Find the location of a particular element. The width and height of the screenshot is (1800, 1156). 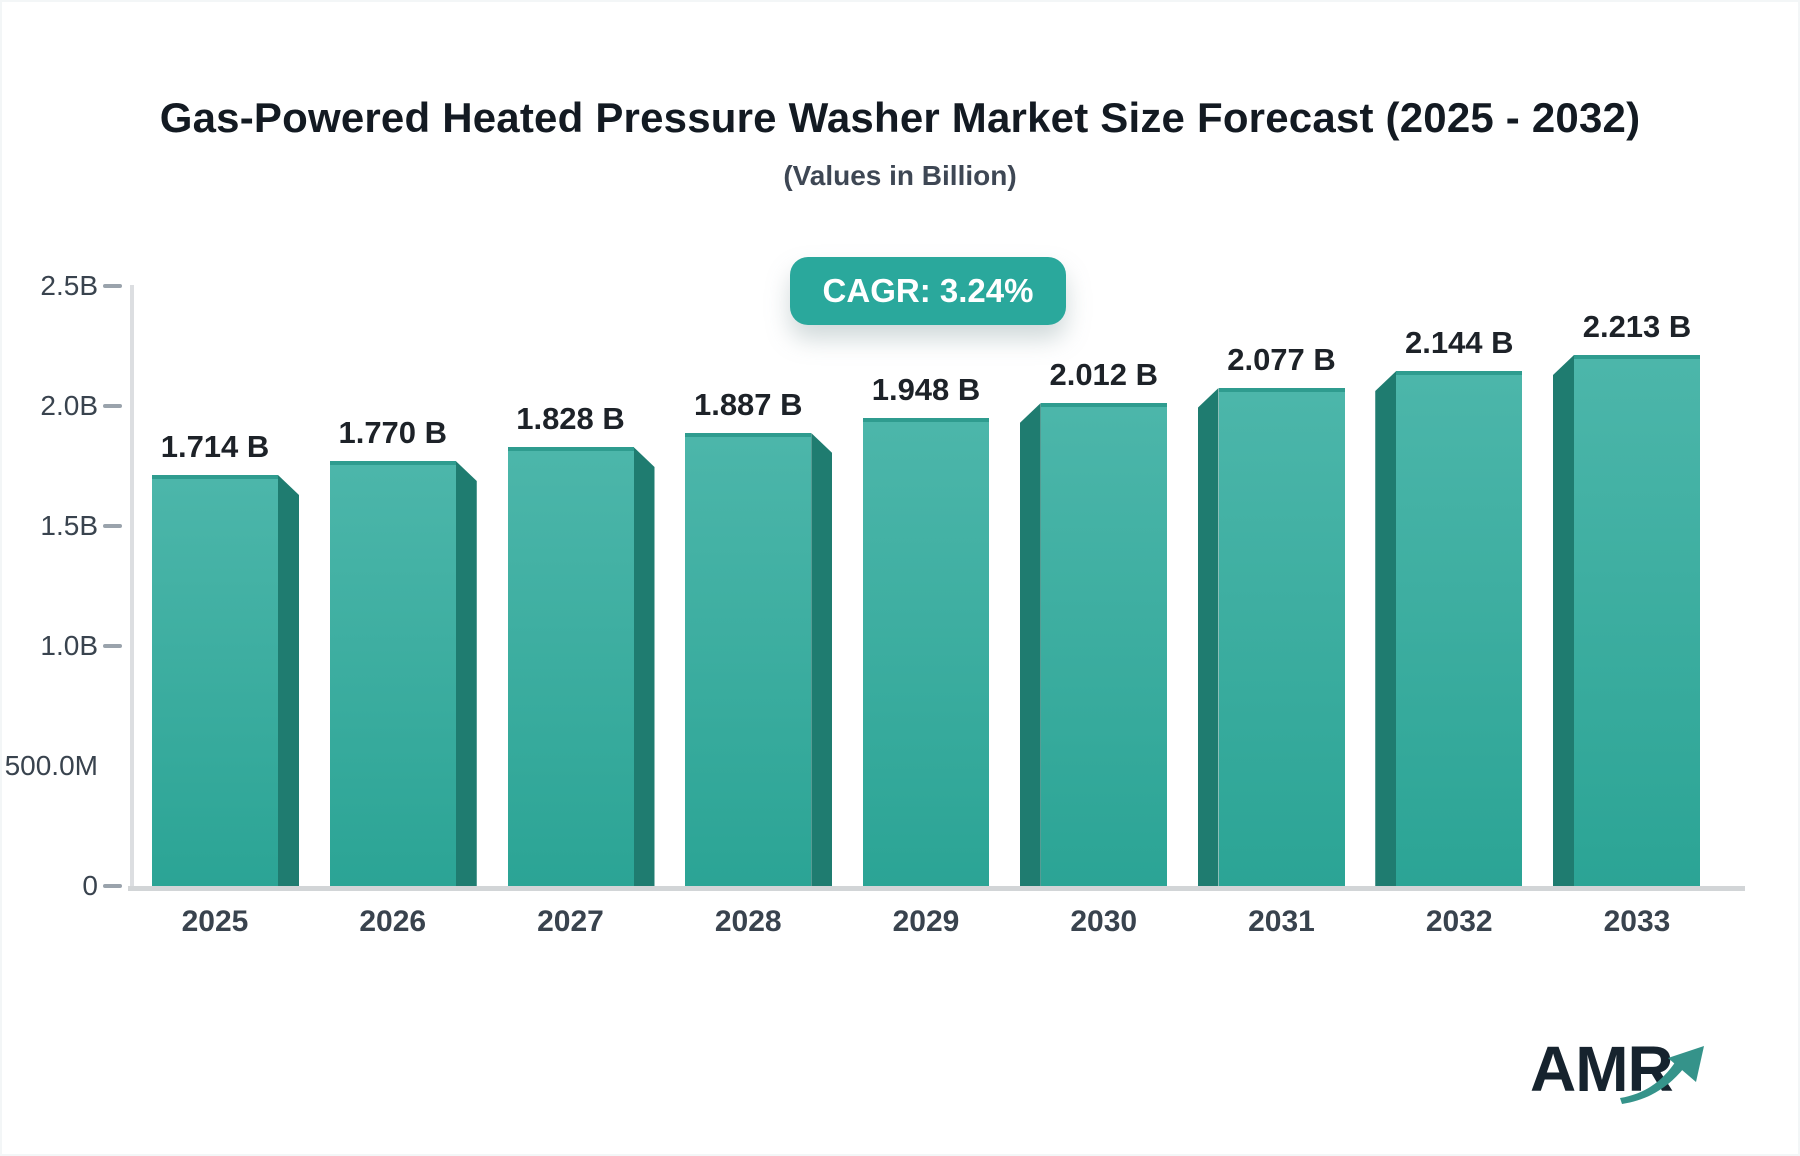

y-axis-line is located at coordinates (132, 588).